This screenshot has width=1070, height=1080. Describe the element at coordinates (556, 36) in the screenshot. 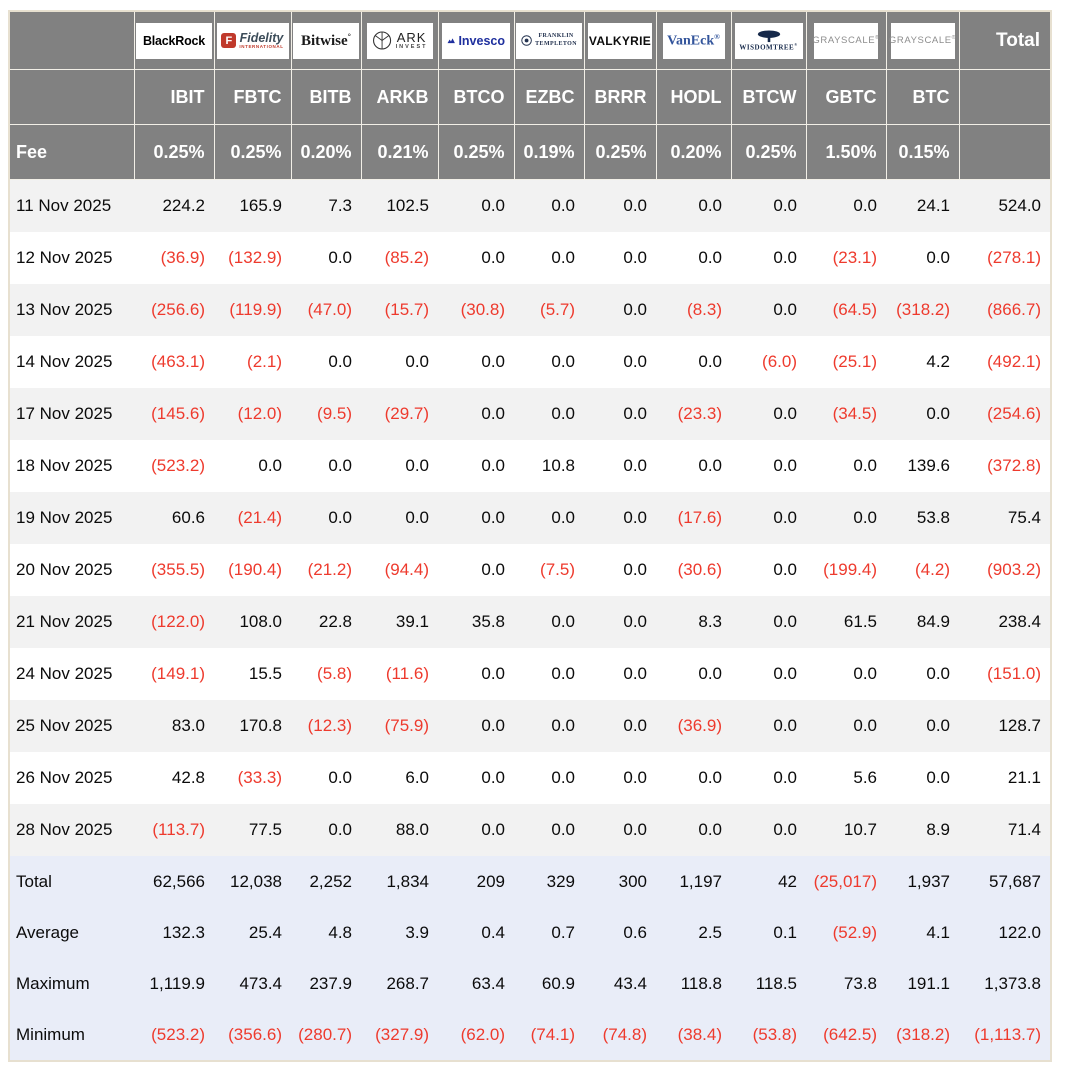

I see `franklin-logo-text-1: FRANKLIN` at that location.